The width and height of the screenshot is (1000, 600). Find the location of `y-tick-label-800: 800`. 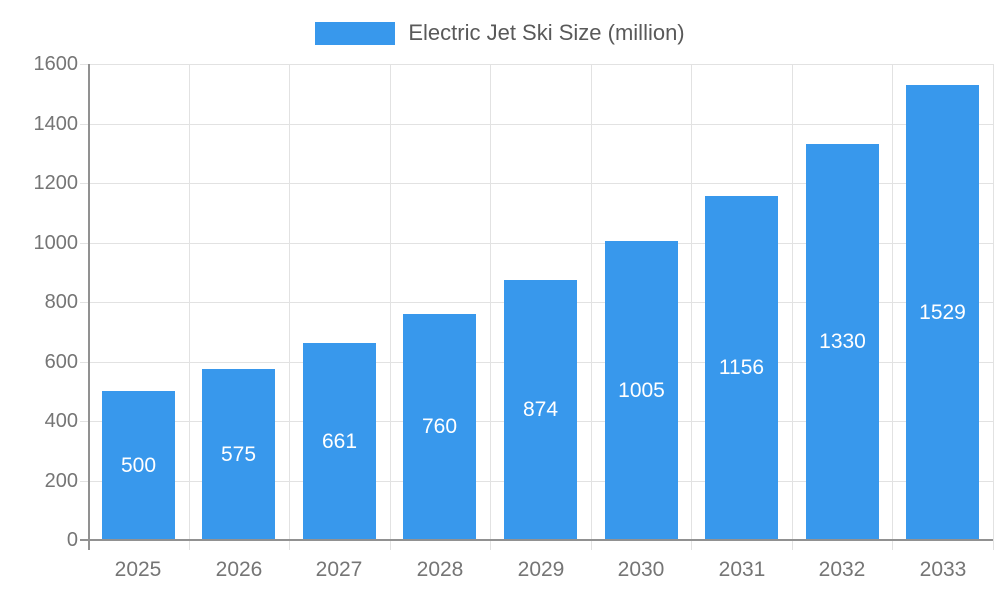

y-tick-label-800: 800 is located at coordinates (61, 302).